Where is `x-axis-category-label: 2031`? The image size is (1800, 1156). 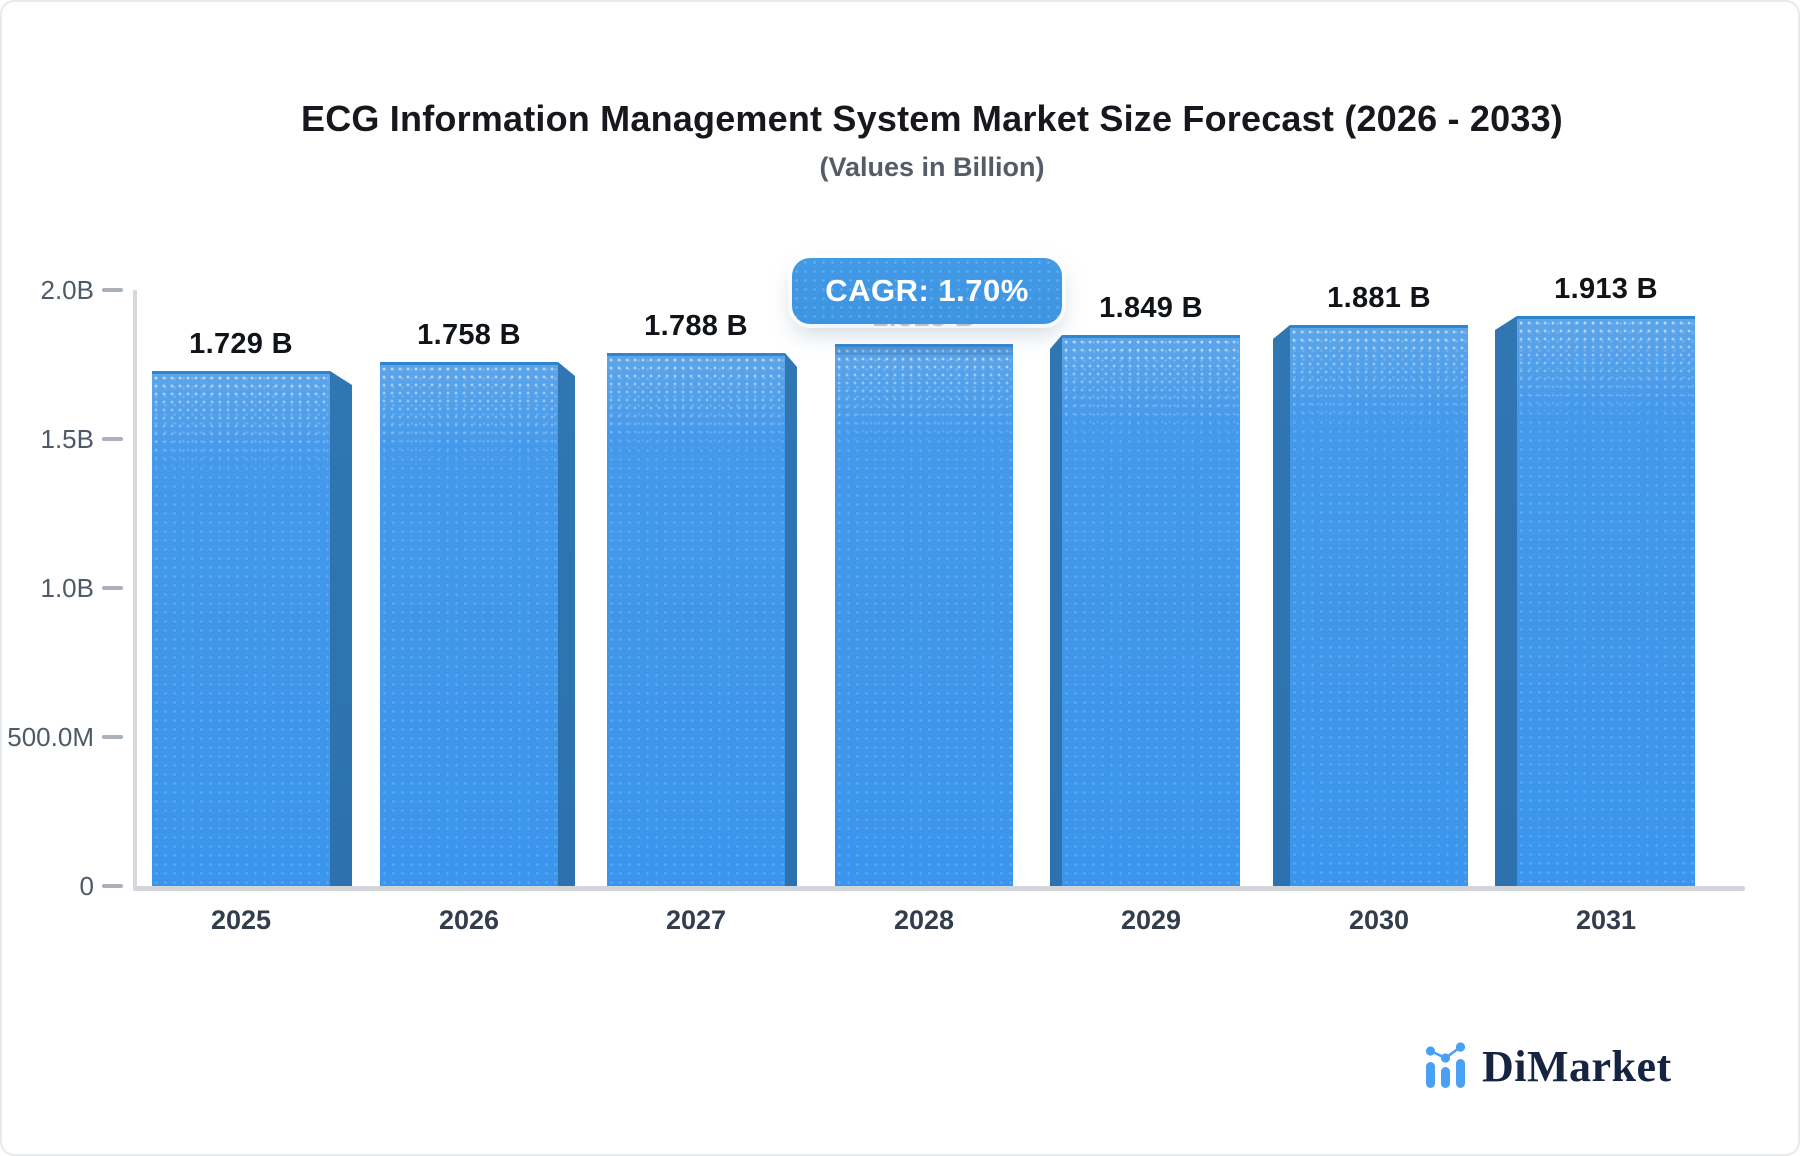 x-axis-category-label: 2031 is located at coordinates (1606, 920).